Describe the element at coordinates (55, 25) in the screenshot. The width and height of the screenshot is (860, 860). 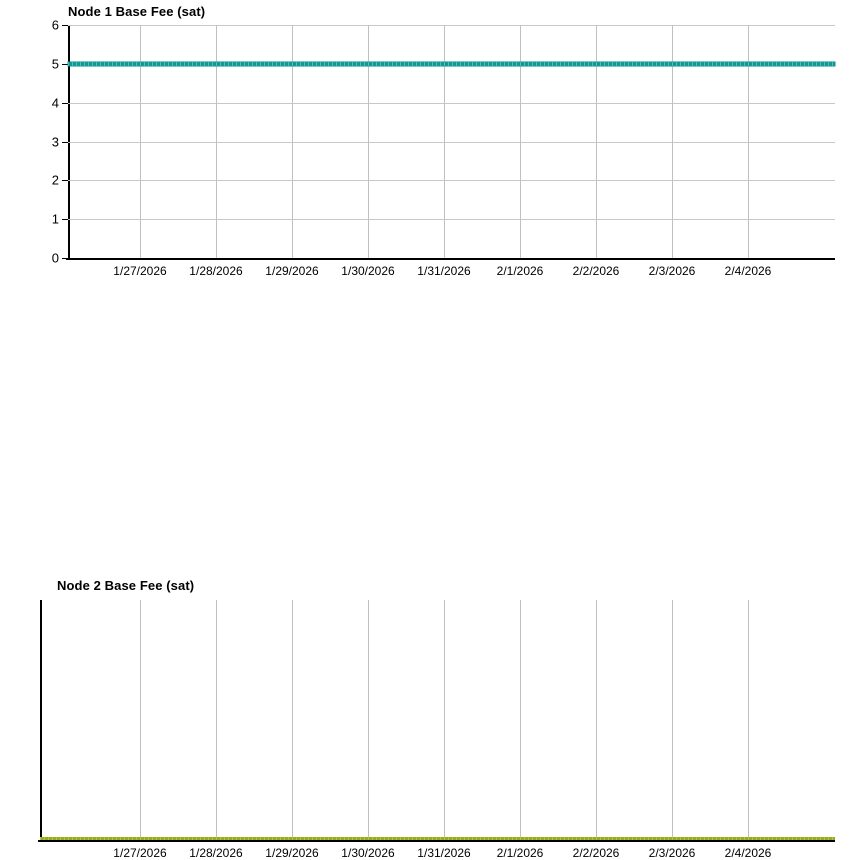
I see `y-axis-label: 6` at that location.